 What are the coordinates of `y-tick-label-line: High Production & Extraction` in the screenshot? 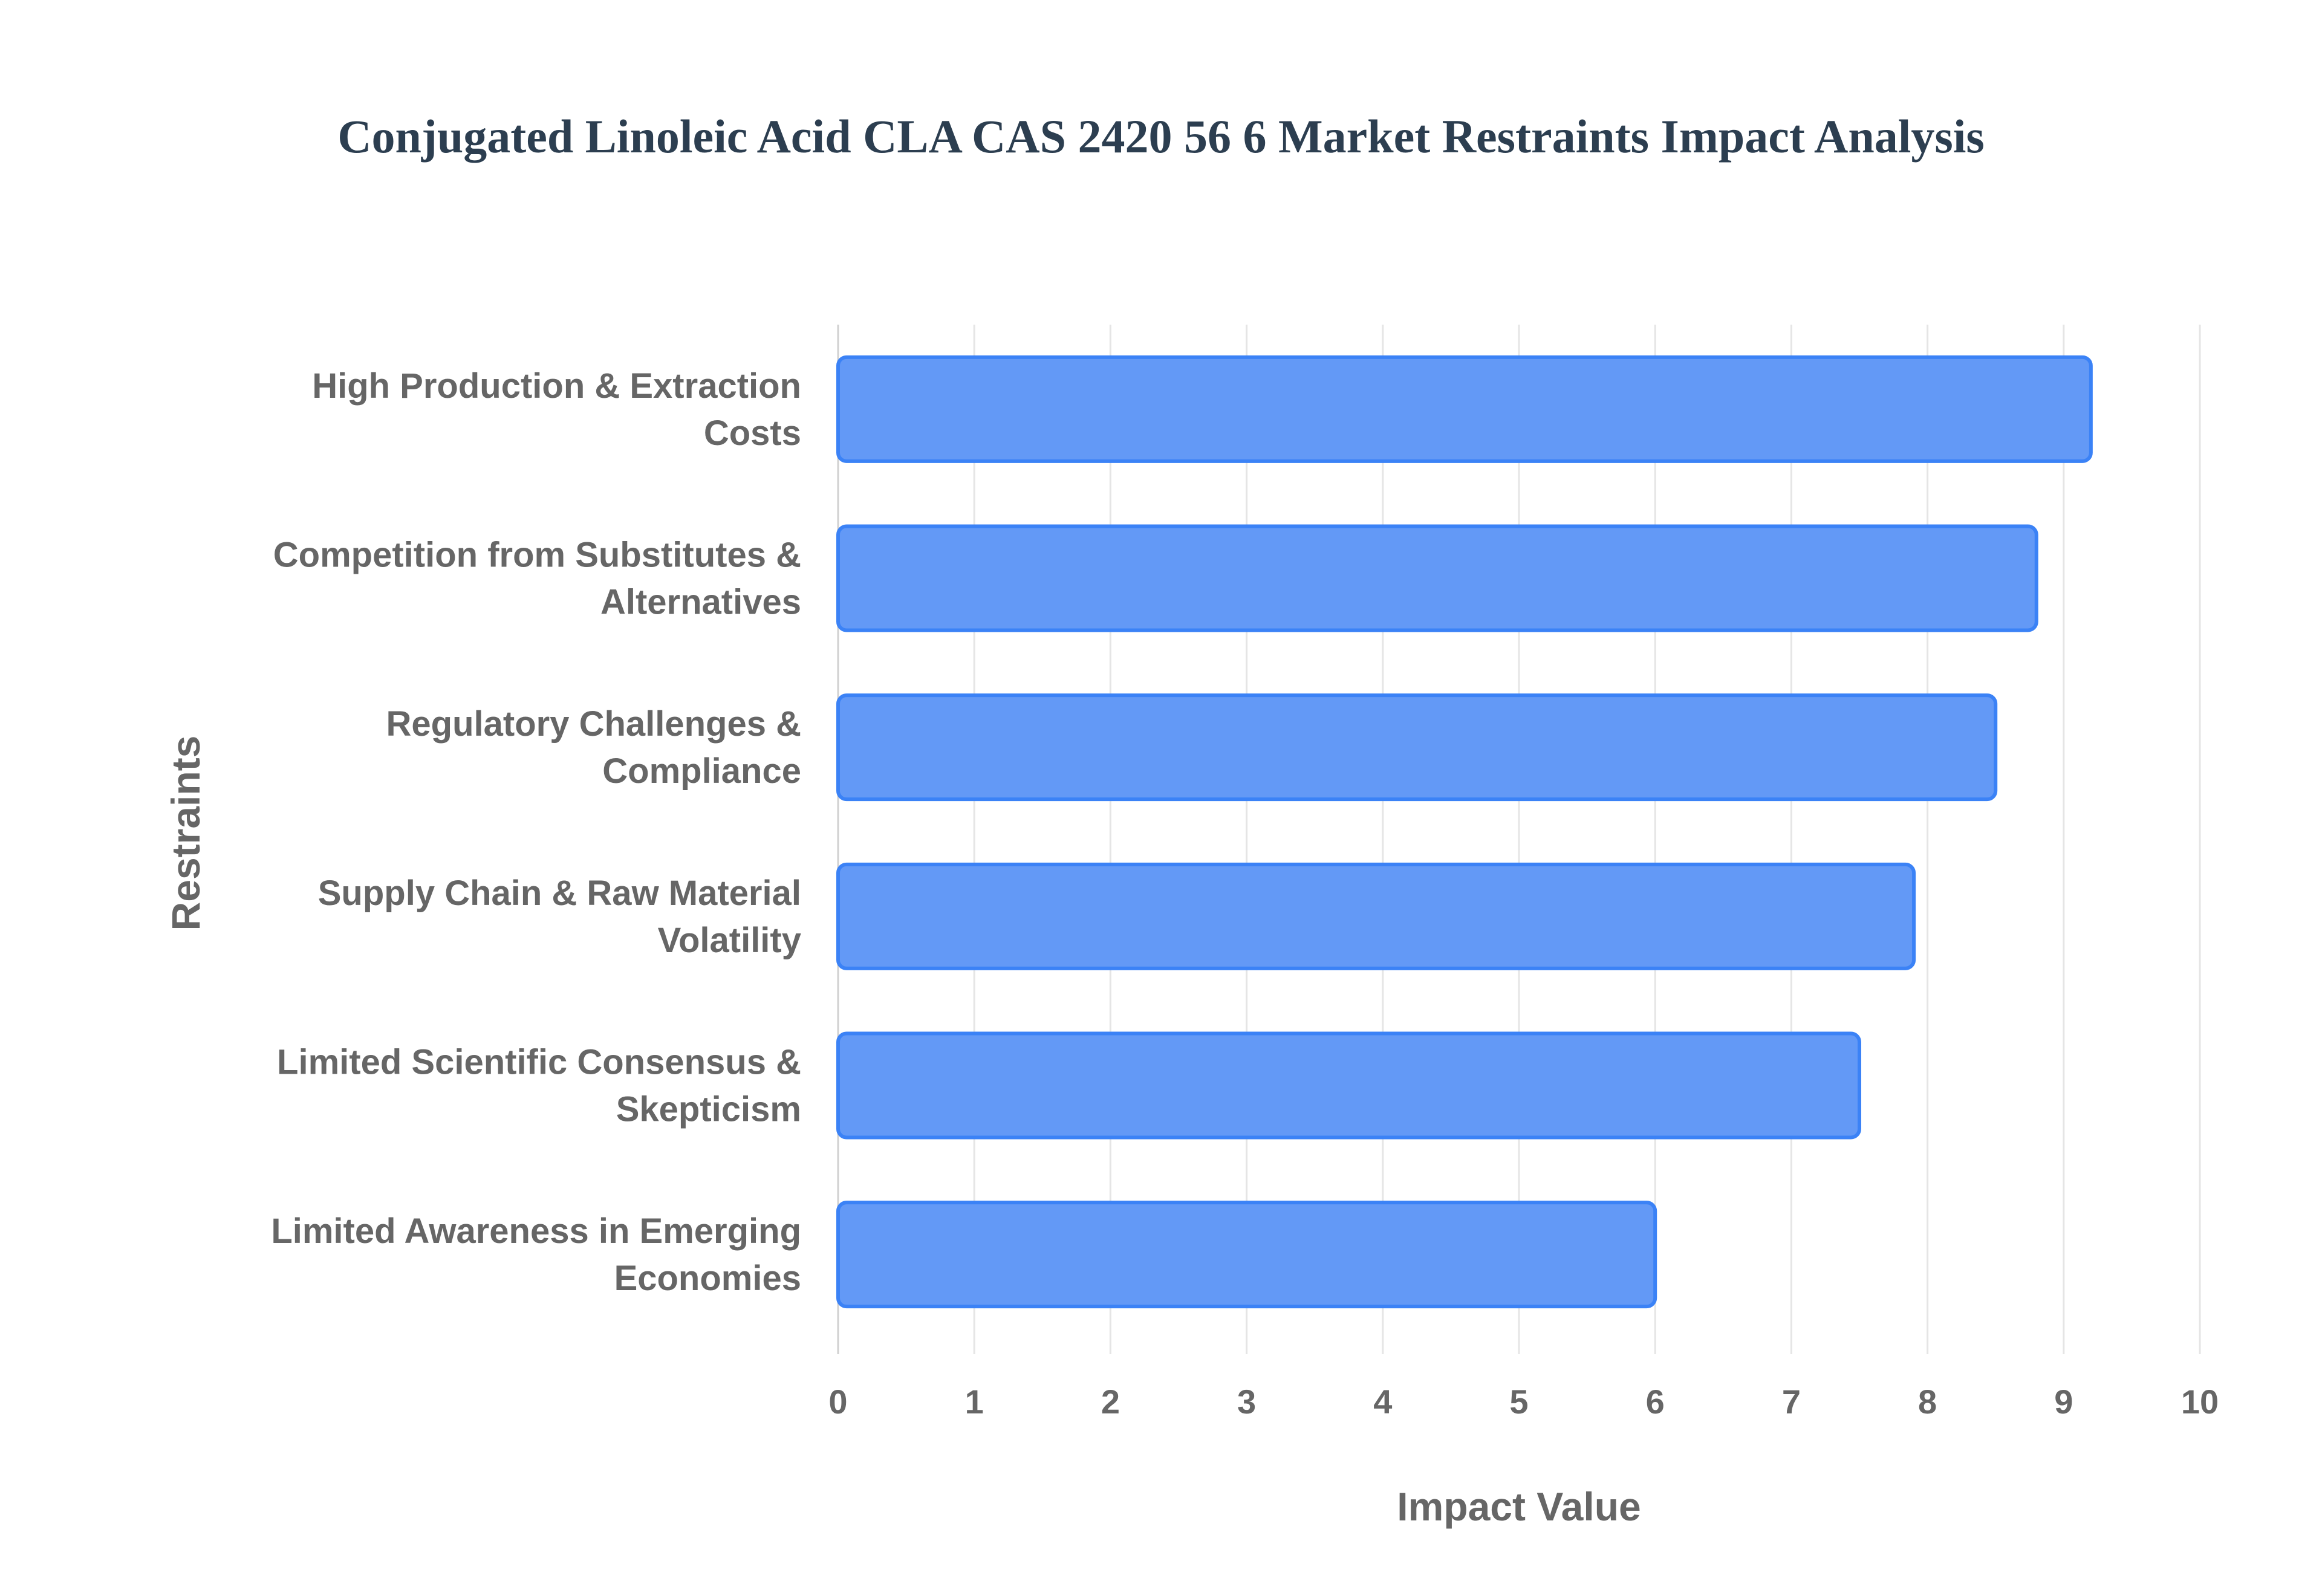 It's located at (556, 386).